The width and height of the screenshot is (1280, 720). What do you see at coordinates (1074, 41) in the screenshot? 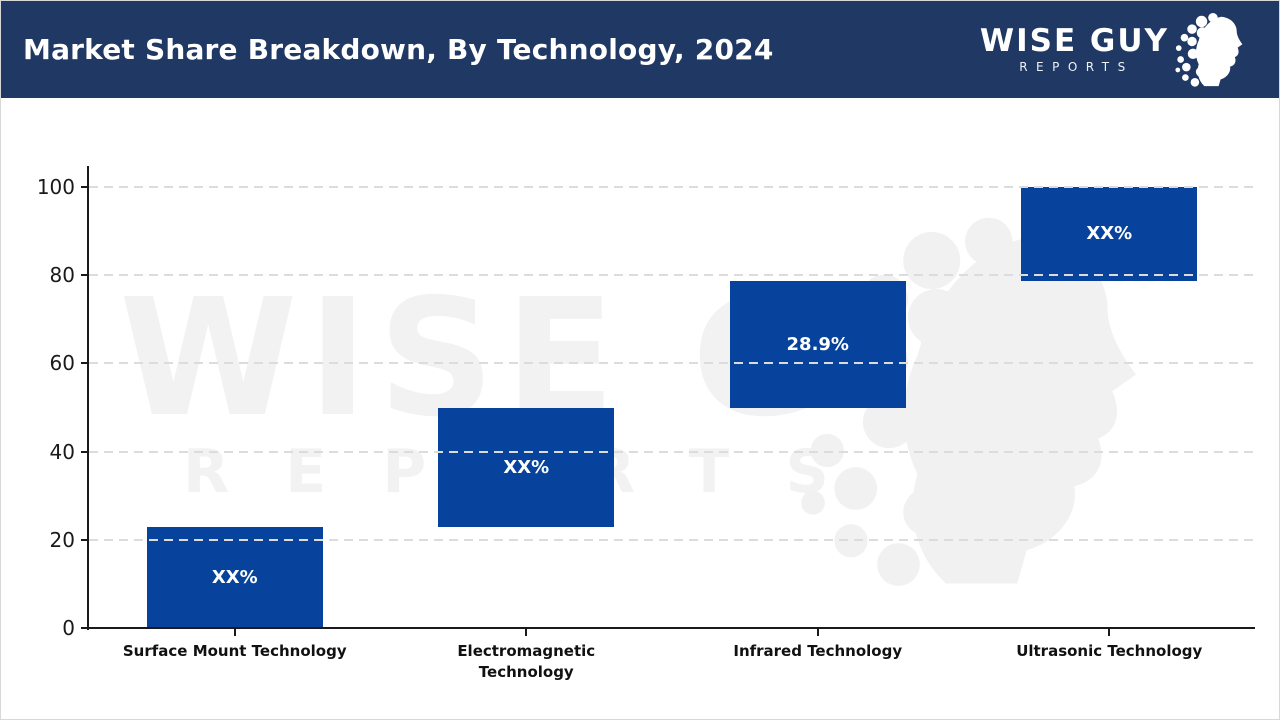
I see `logo-wordmark: WISE GUY` at bounding box center [1074, 41].